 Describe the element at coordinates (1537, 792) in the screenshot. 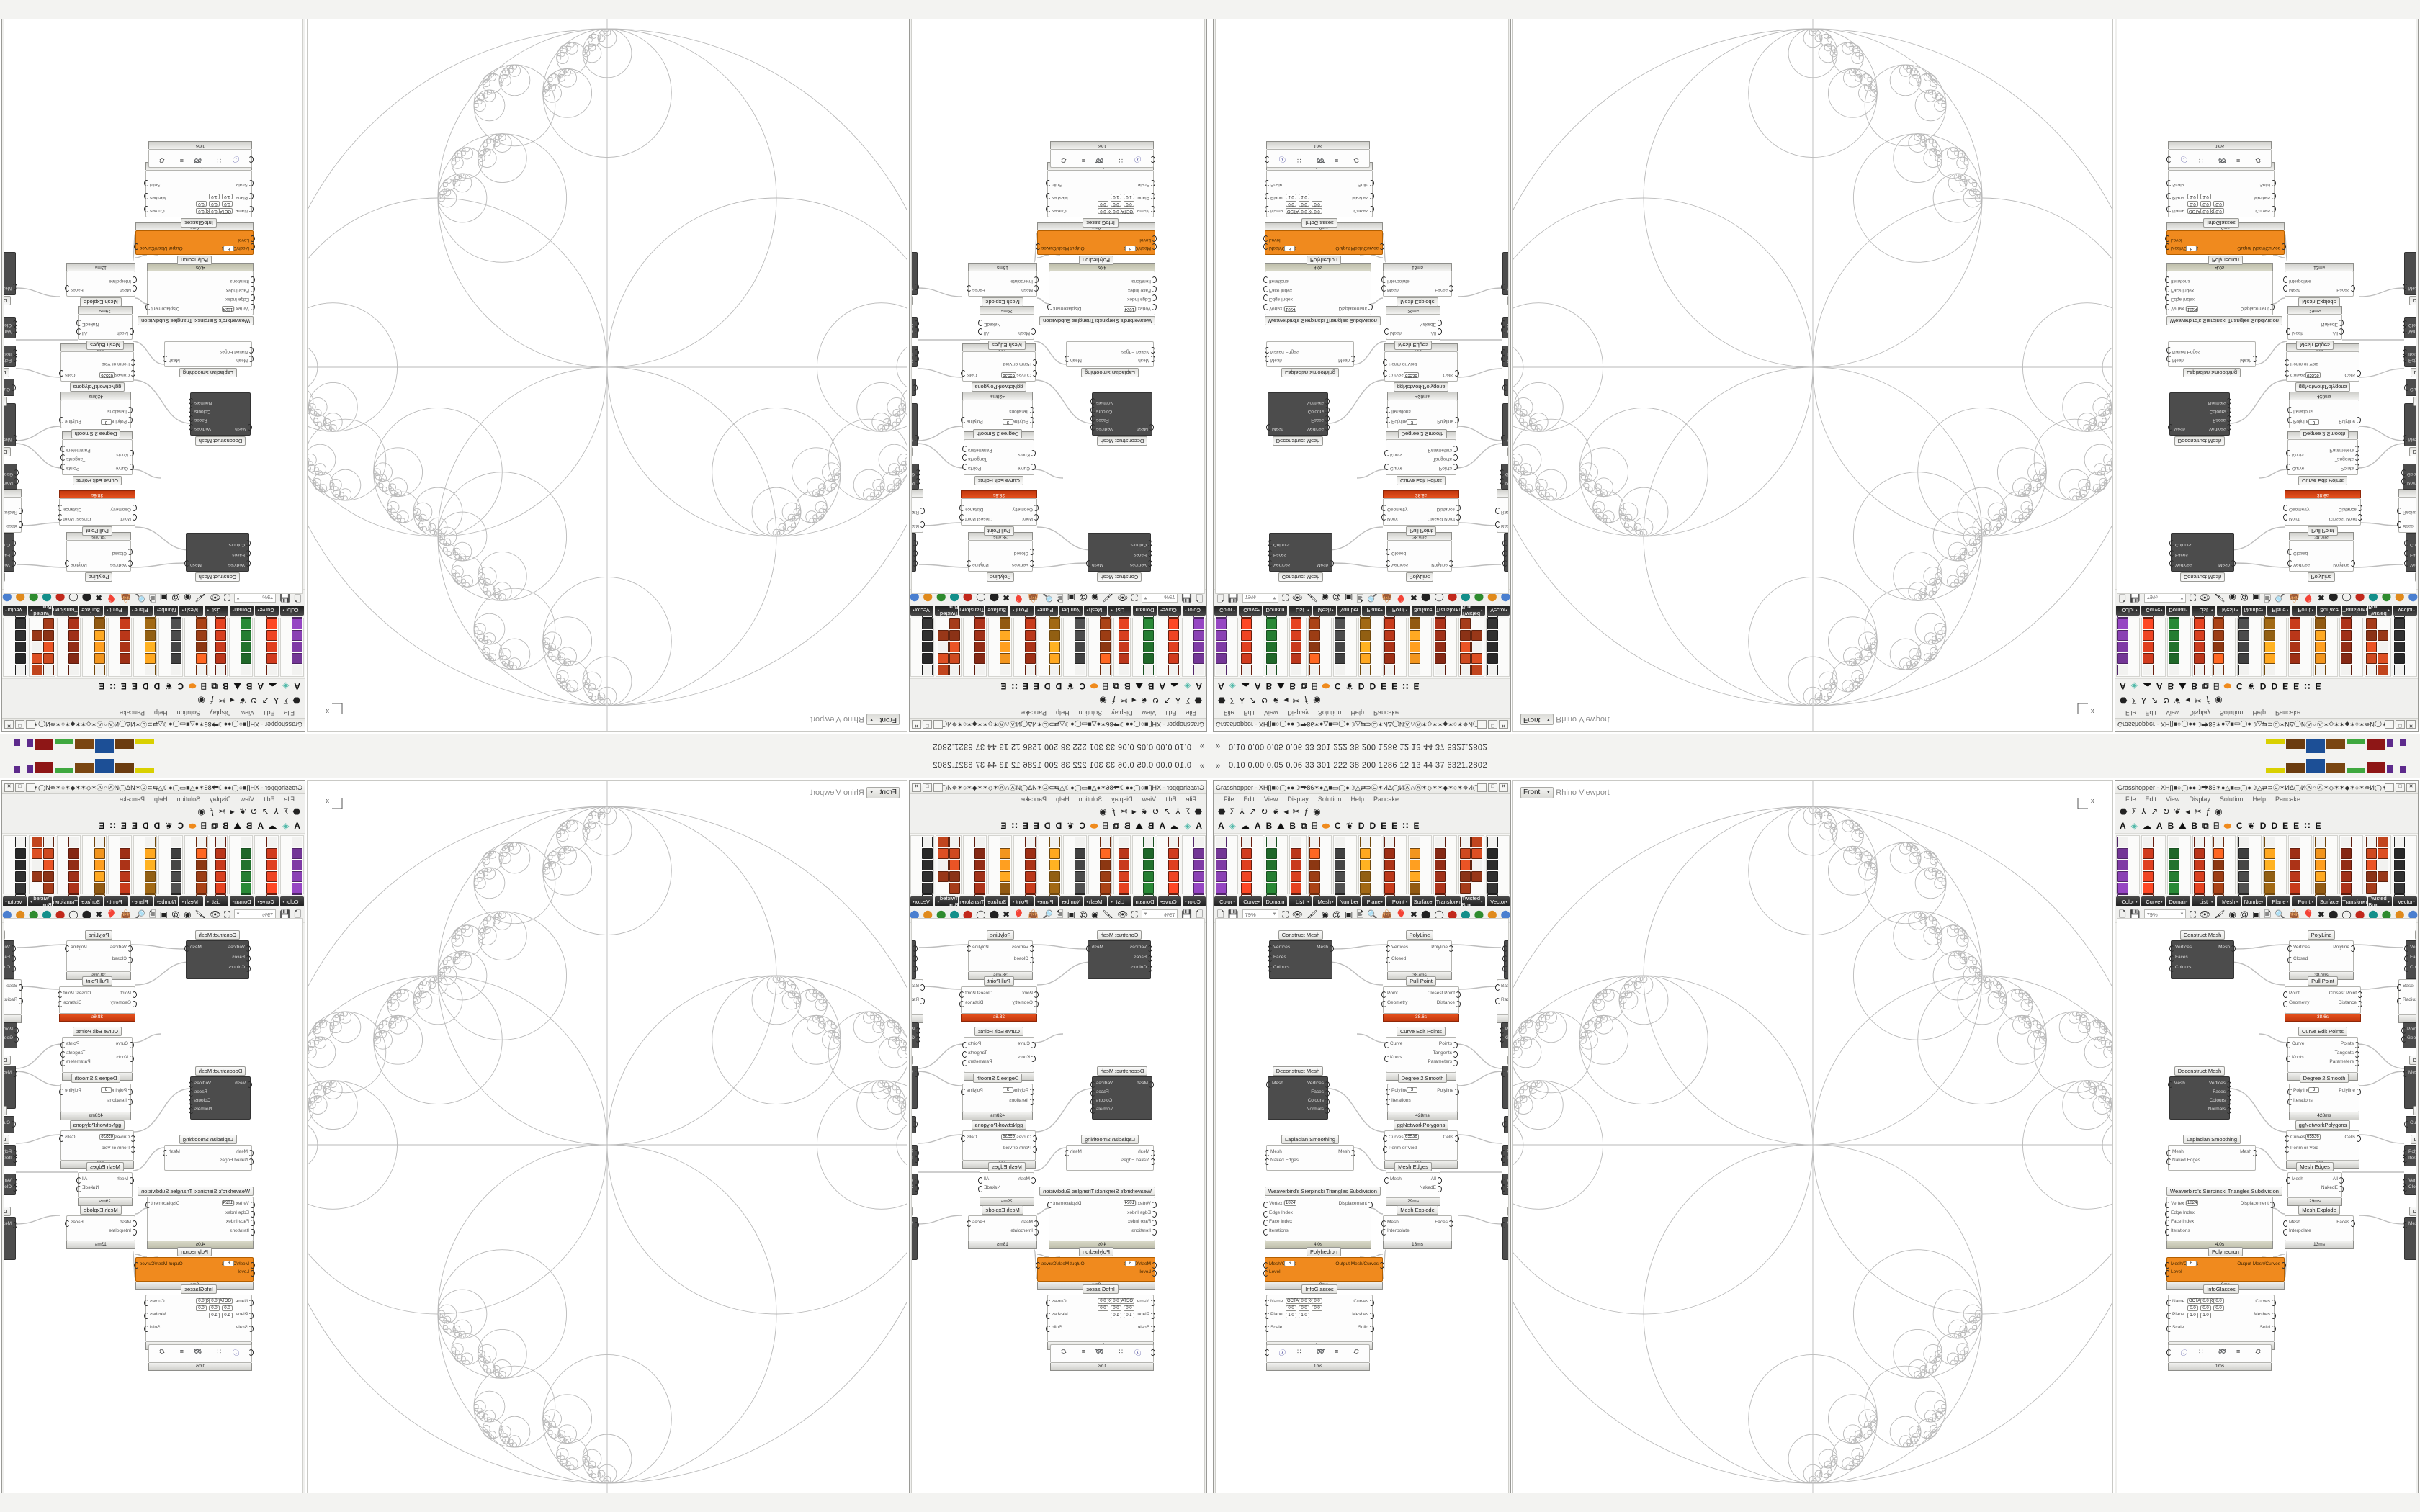

I see `viewport-view-preset: Front ▼` at that location.